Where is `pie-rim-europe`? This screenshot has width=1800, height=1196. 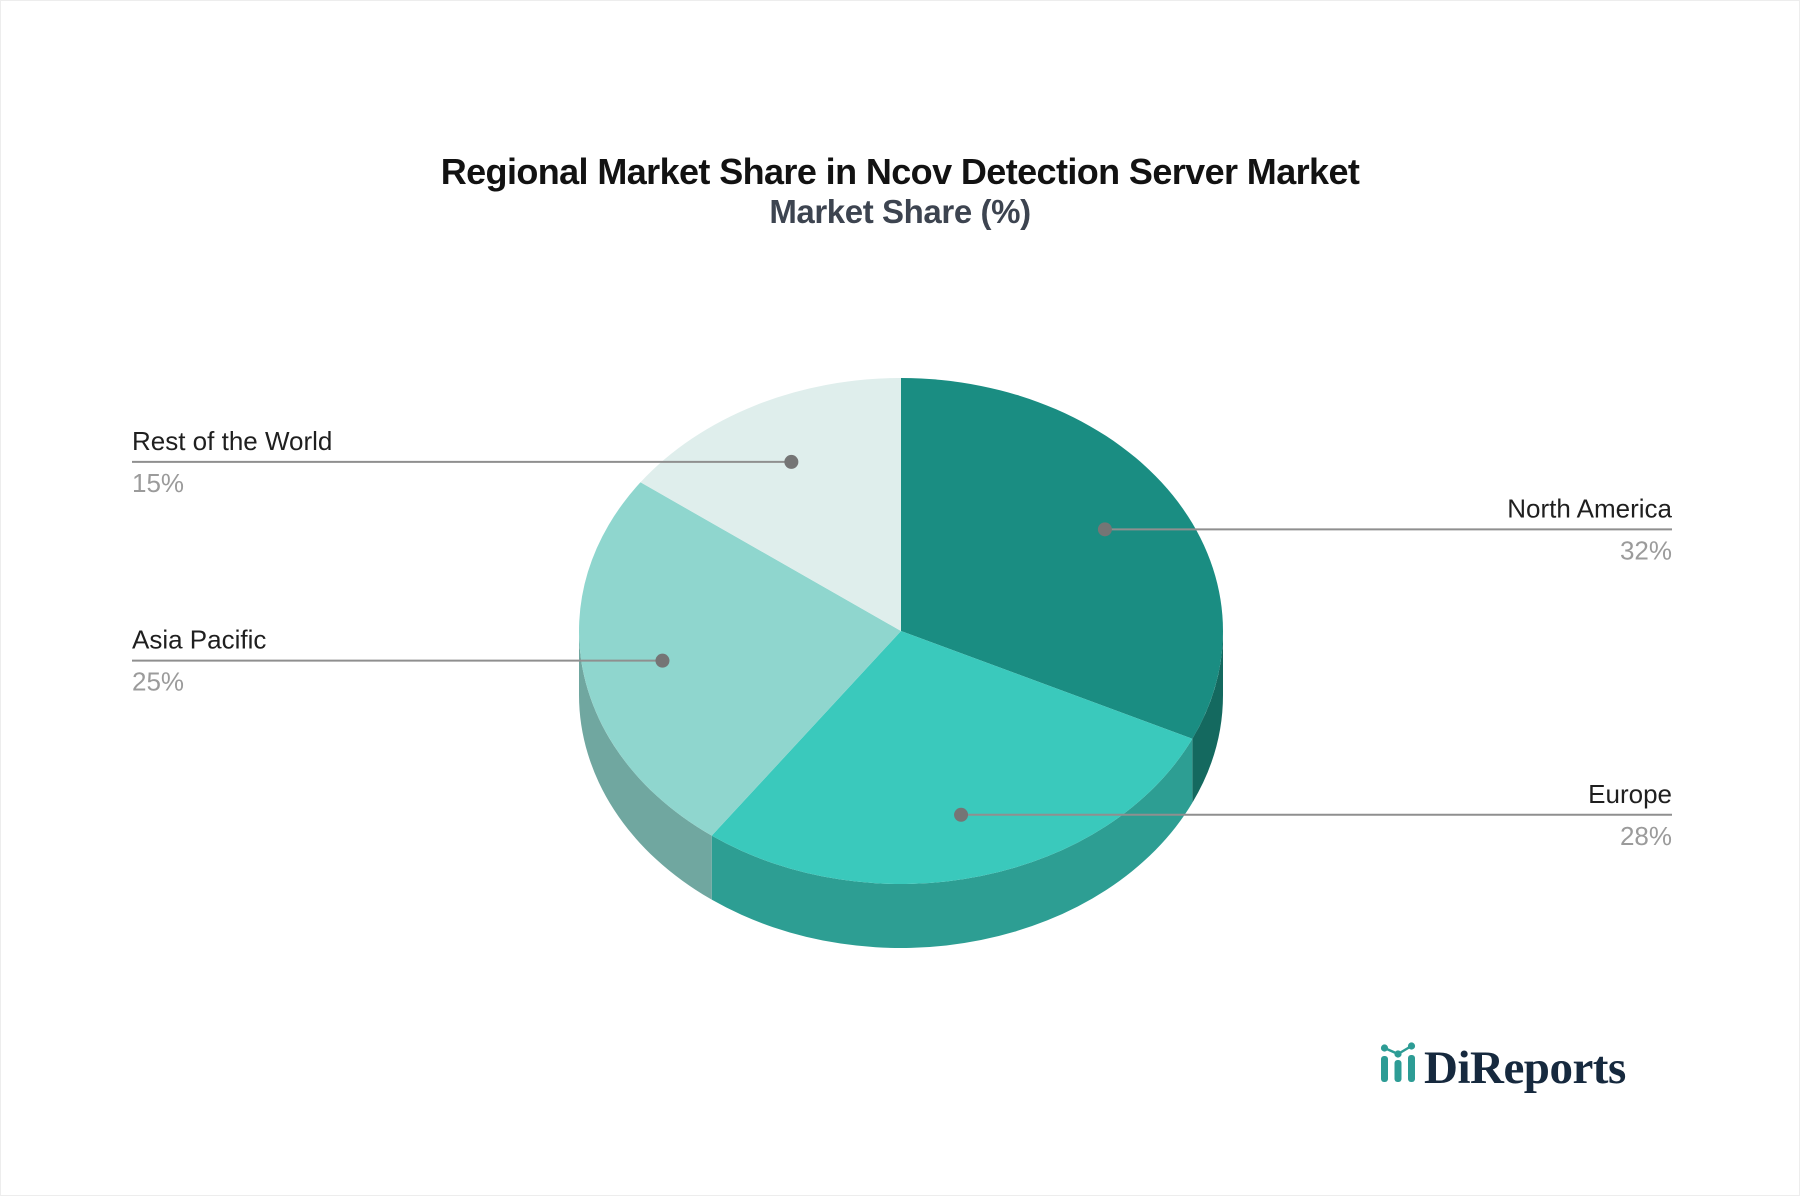
pie-rim-europe is located at coordinates (952, 843).